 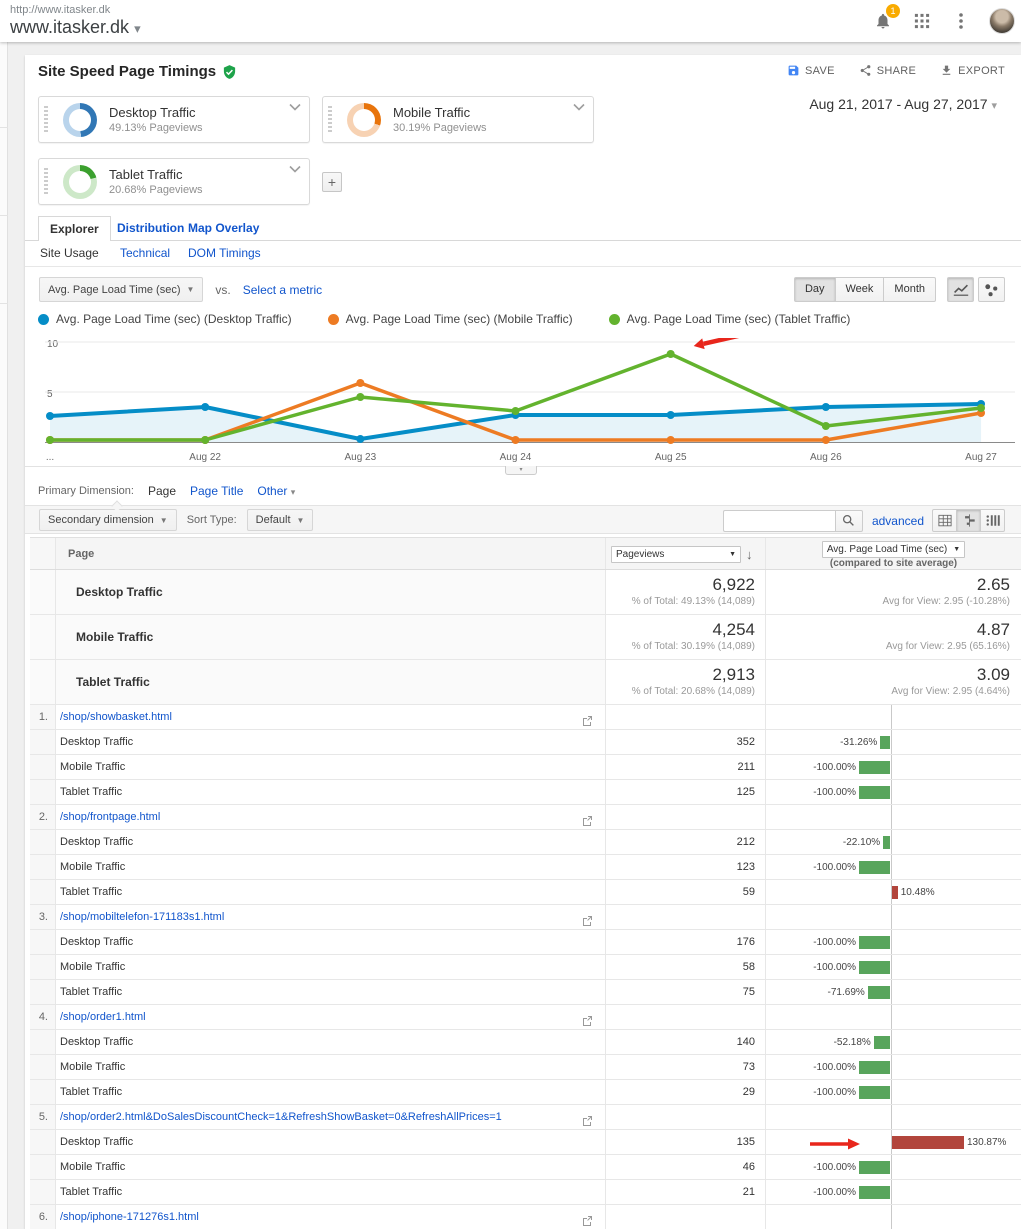 What do you see at coordinates (217, 491) in the screenshot?
I see `dimension-page-title: Page Title` at bounding box center [217, 491].